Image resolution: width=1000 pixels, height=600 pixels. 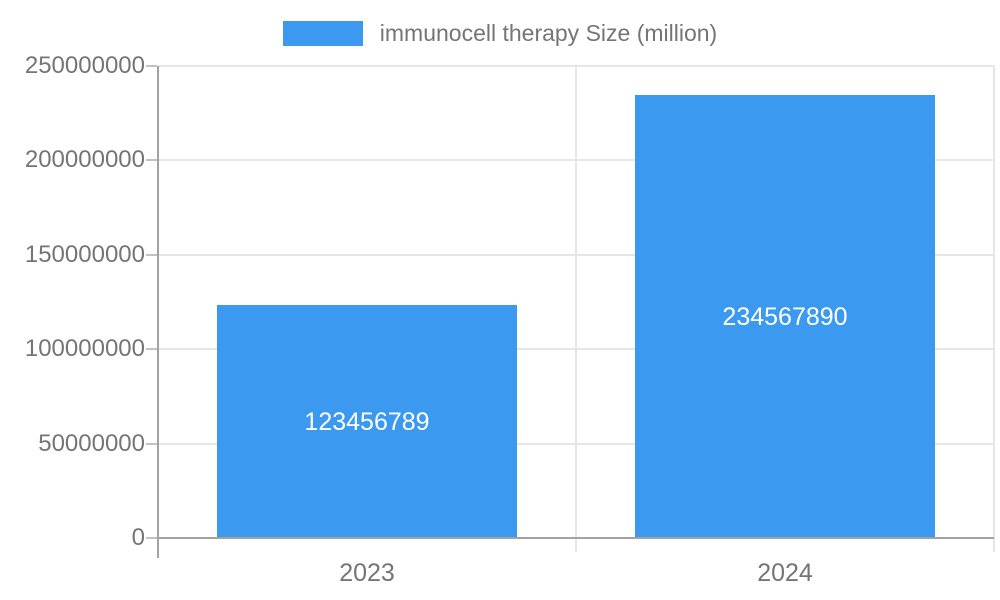 I want to click on y-tick-label: 200000000, so click(x=84, y=160).